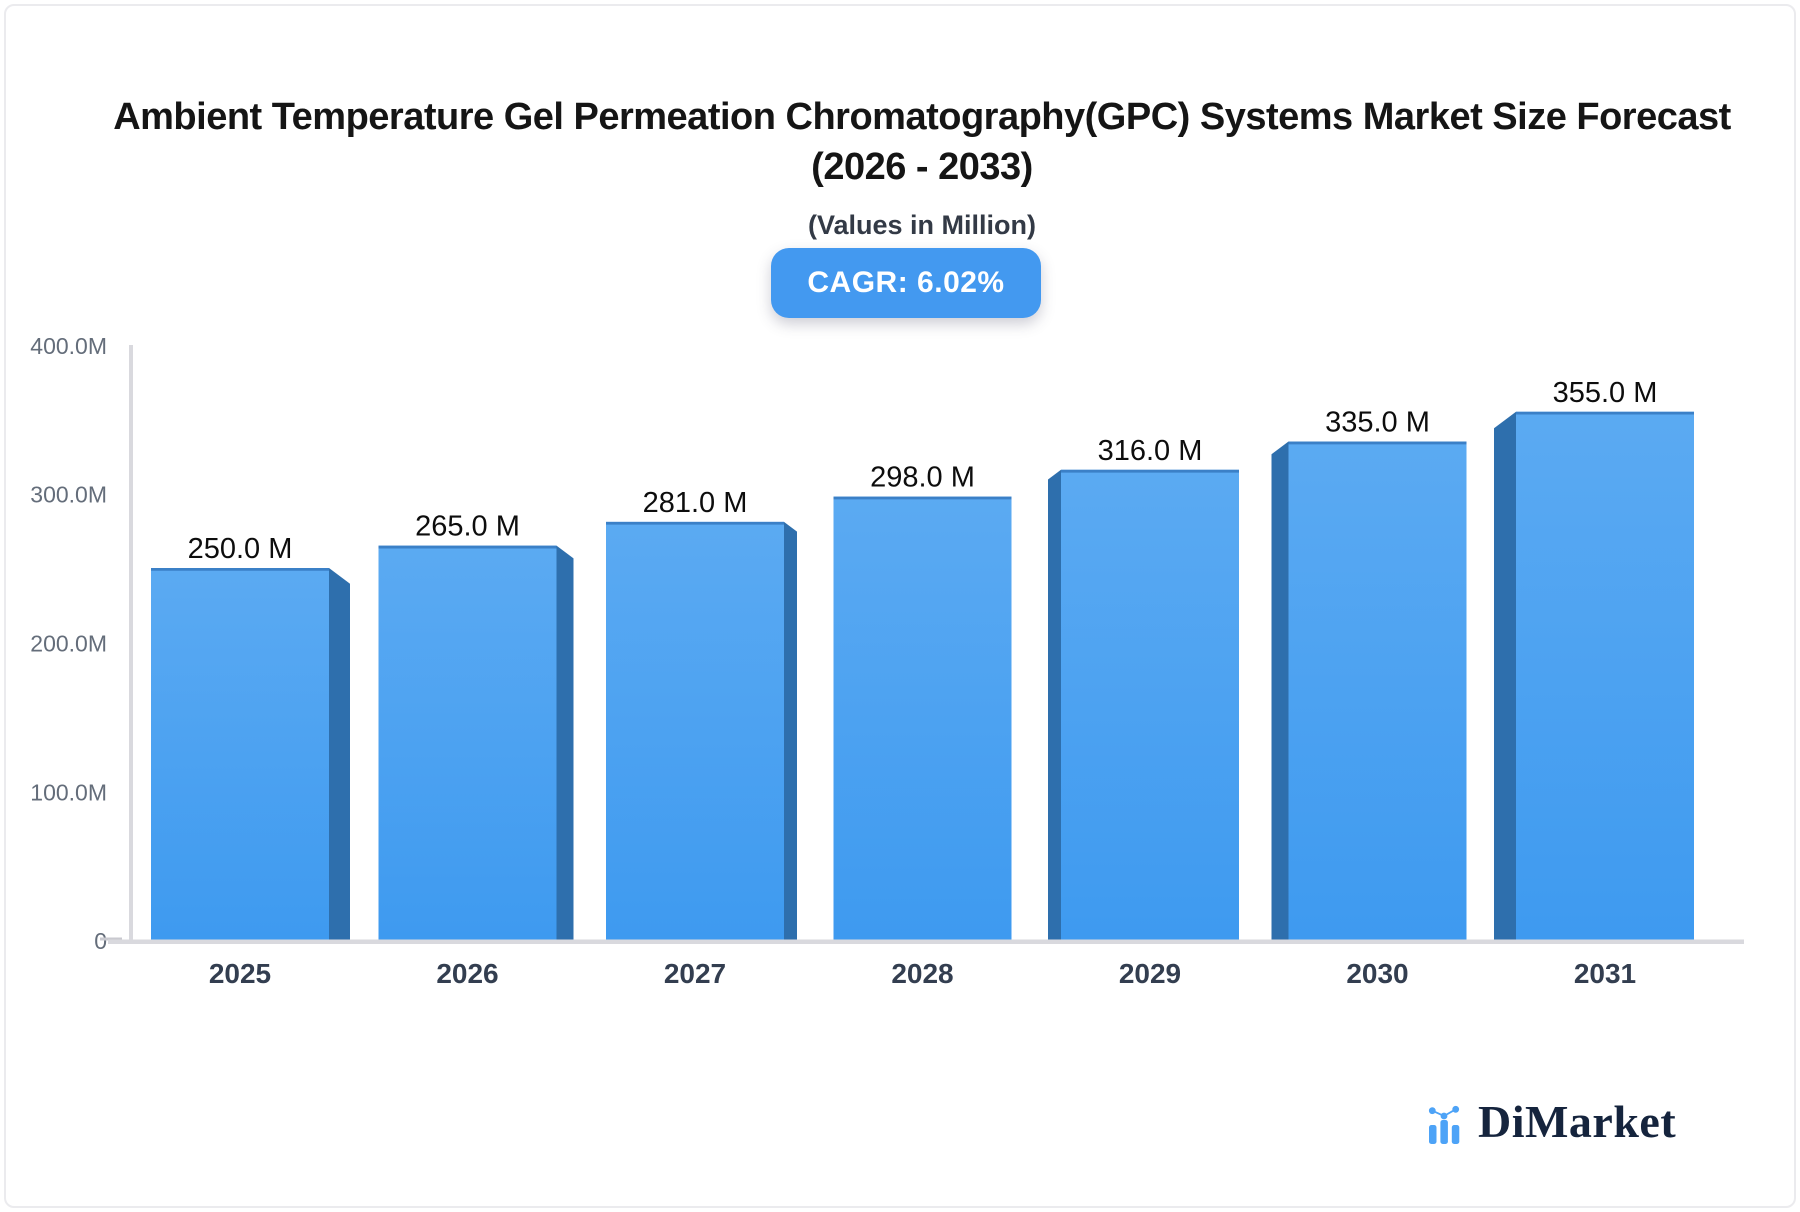 This screenshot has width=1800, height=1212. What do you see at coordinates (1150, 704) in the screenshot?
I see `bar-2029` at bounding box center [1150, 704].